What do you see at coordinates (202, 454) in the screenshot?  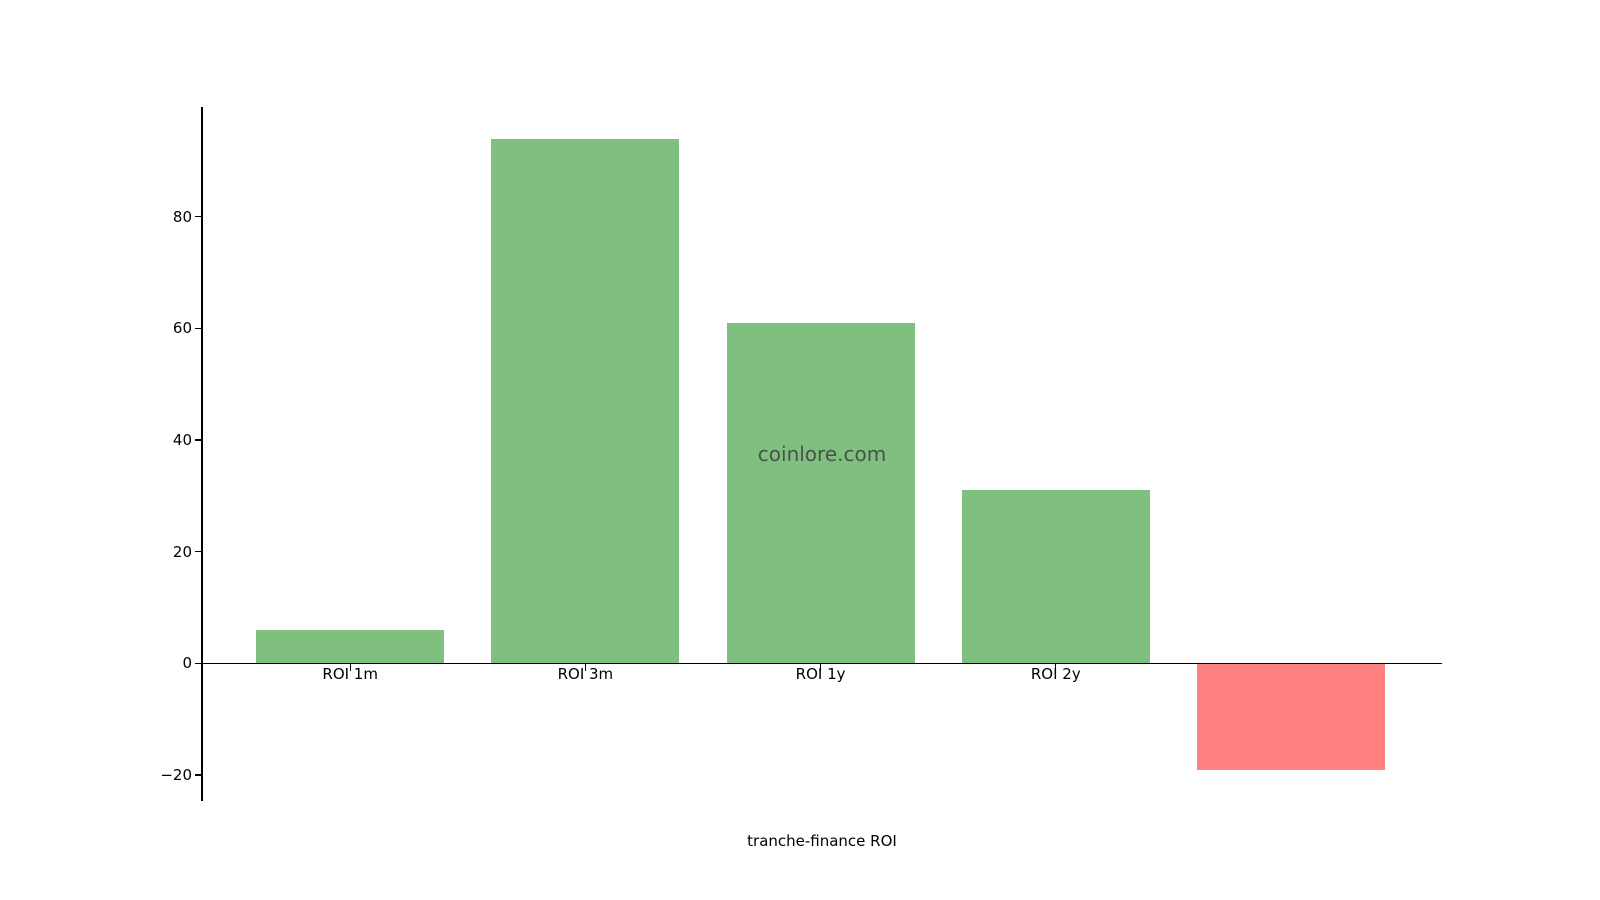 I see `y-axis-line` at bounding box center [202, 454].